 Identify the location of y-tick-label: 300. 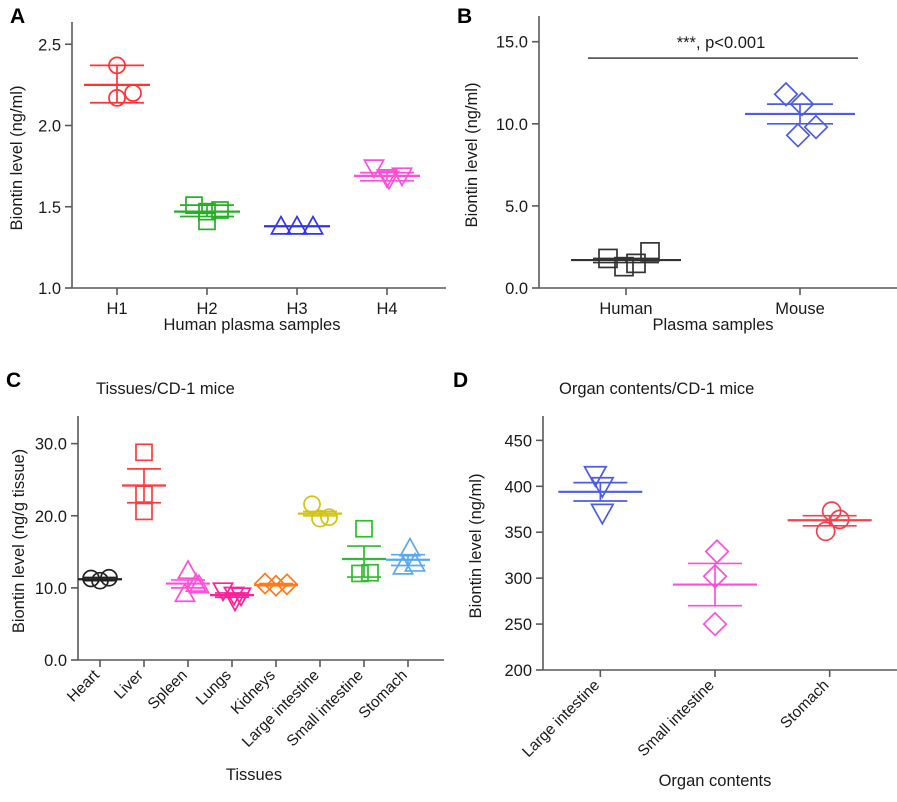
(518, 579).